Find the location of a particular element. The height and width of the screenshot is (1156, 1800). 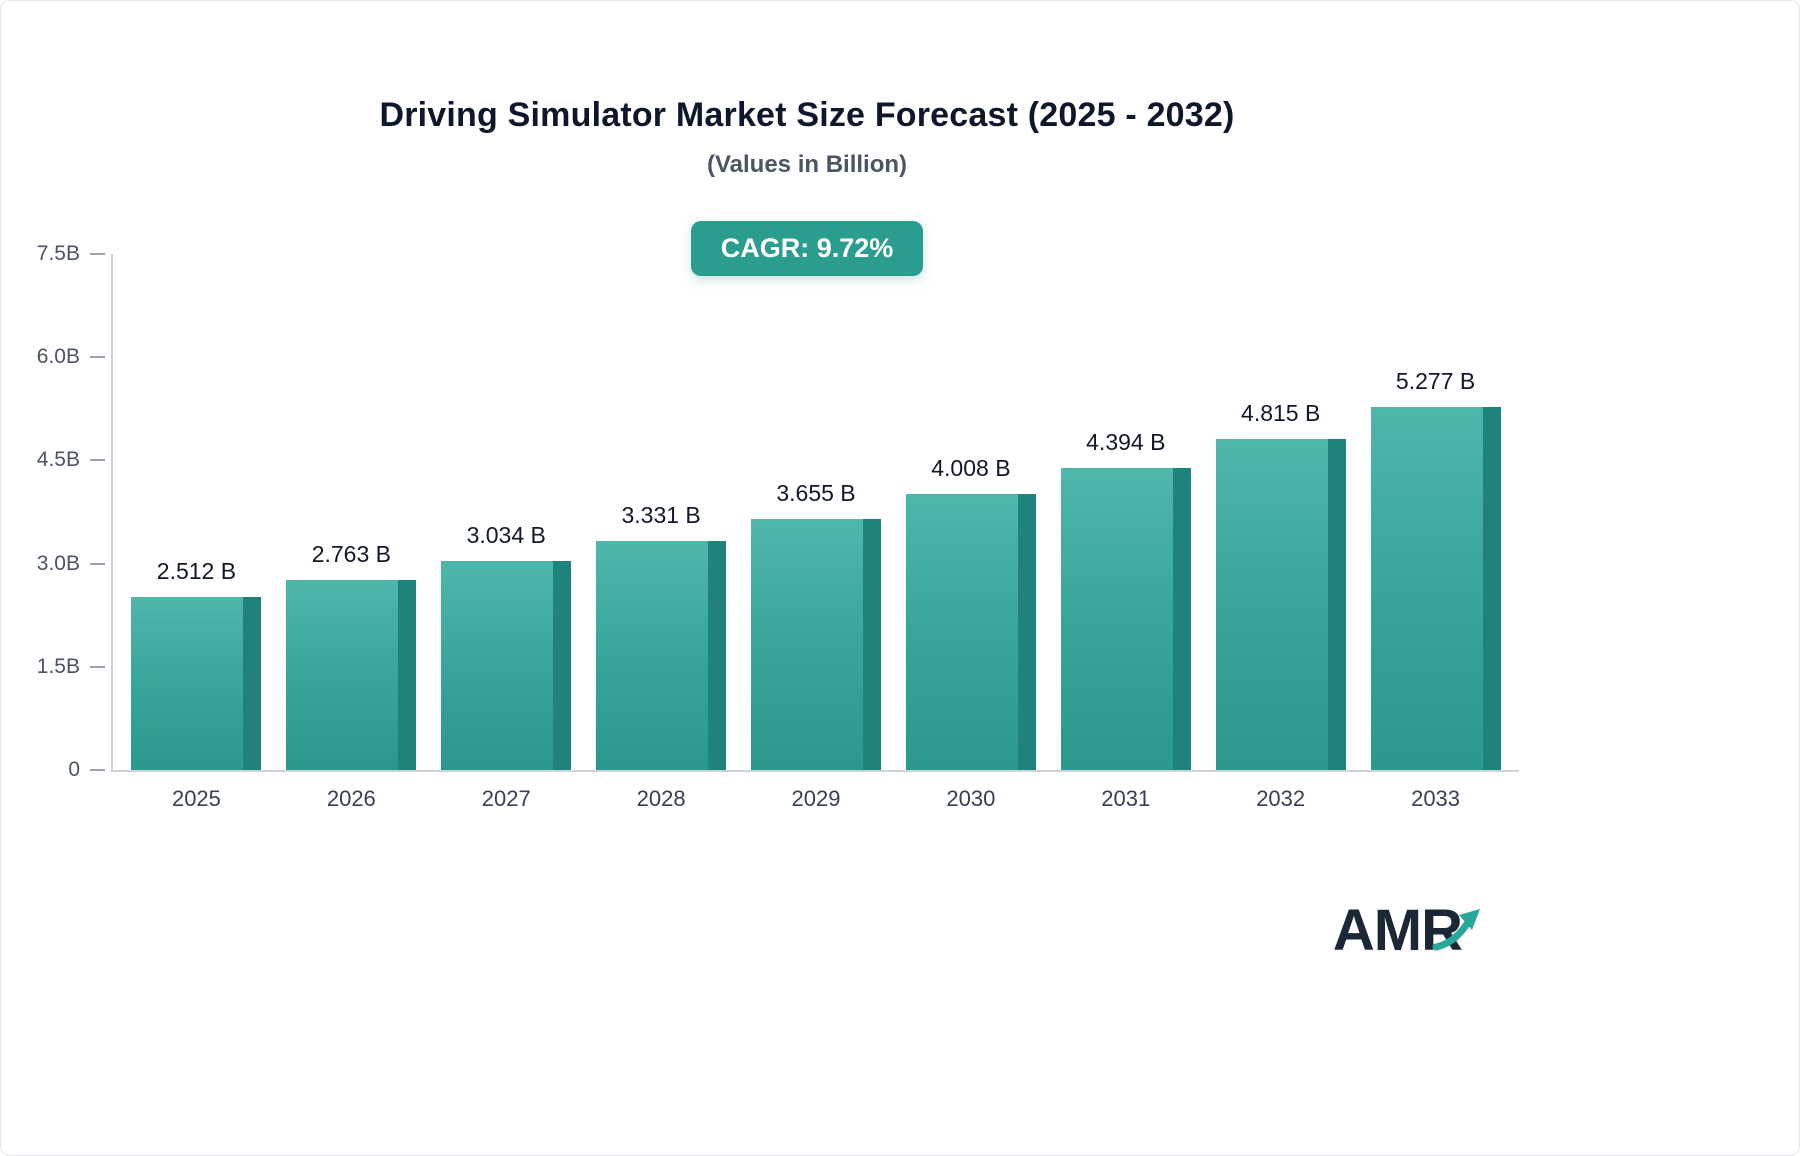

bar-group: 4.394 B 2031 is located at coordinates (1125, 532).